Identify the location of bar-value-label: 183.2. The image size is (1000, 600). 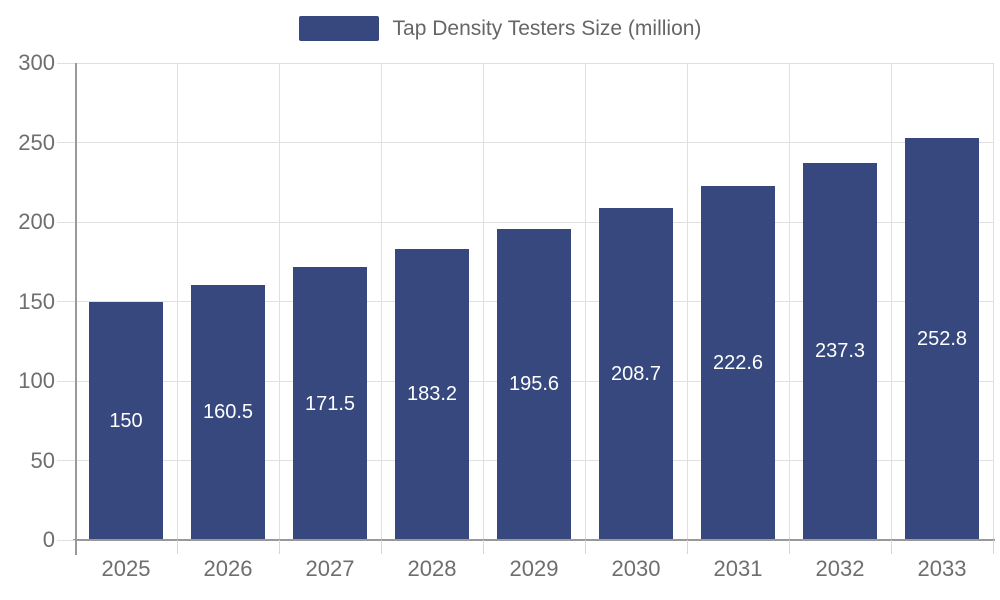
(432, 394).